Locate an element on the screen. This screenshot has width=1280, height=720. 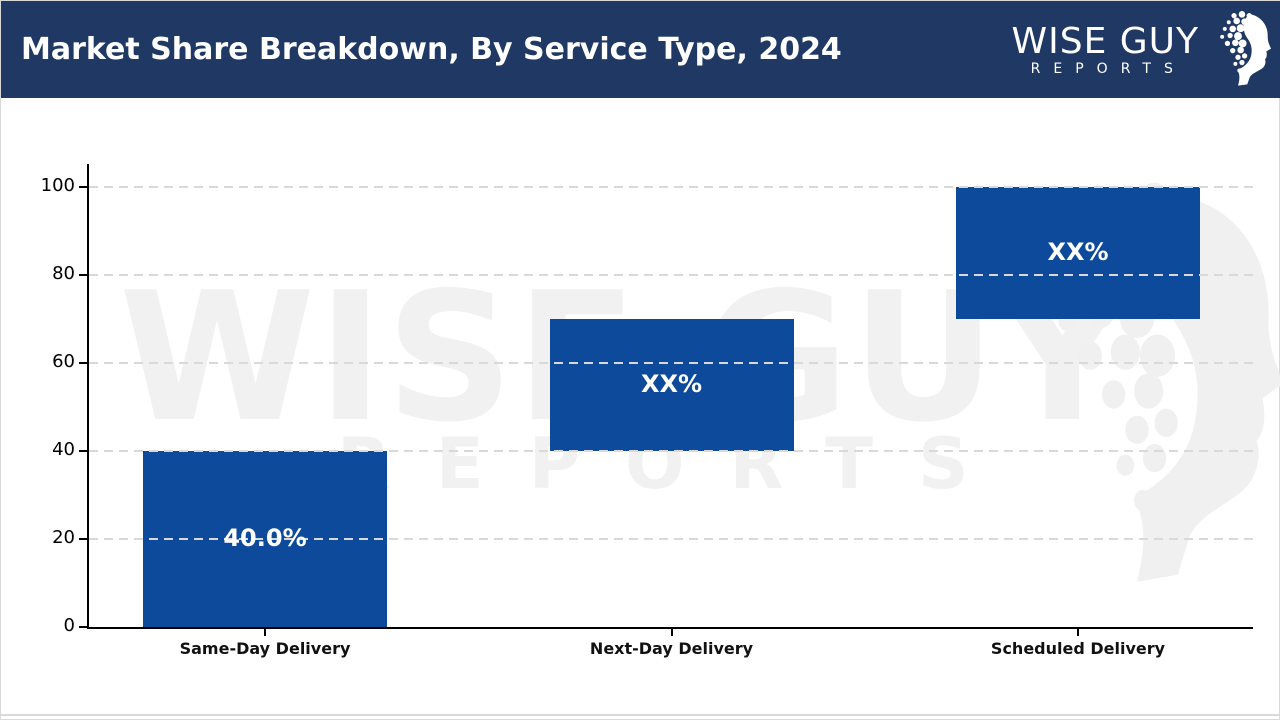
brand-subname: REPORTS is located at coordinates (1108, 68).